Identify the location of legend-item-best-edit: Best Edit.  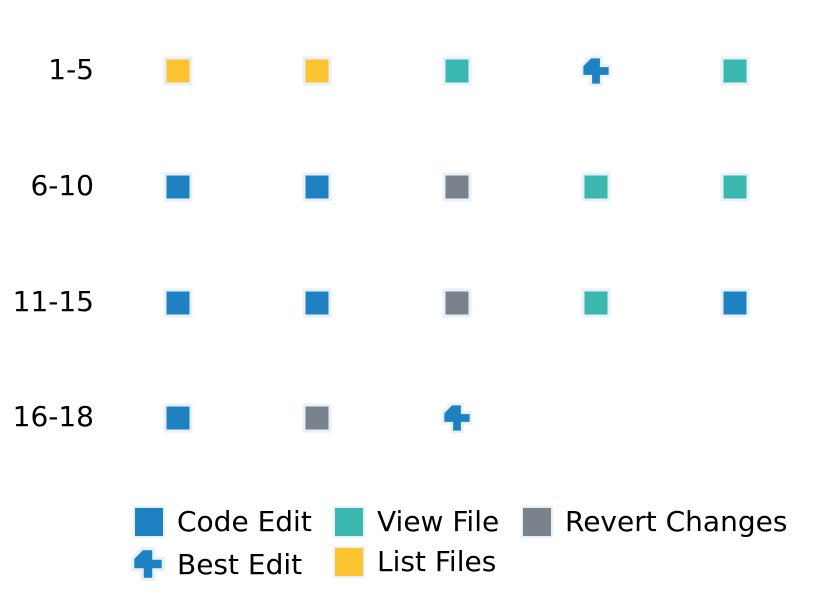
(217, 564).